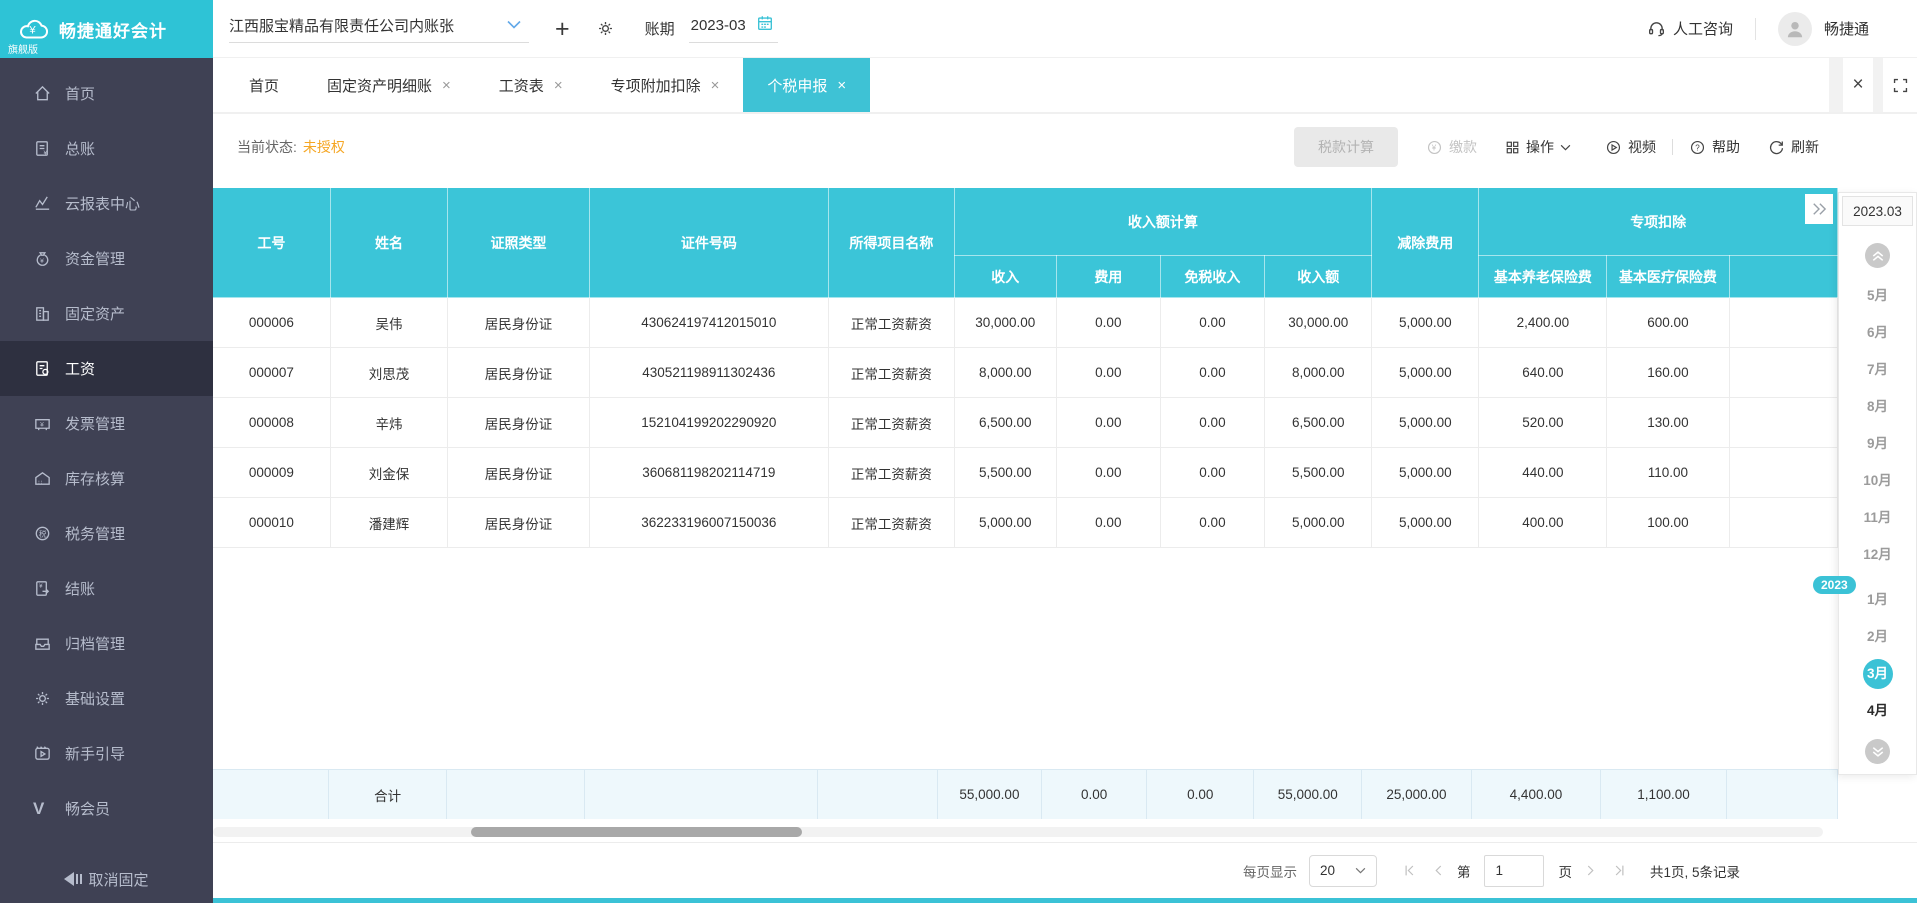 The height and width of the screenshot is (903, 1917). Describe the element at coordinates (1851, 85) in the screenshot. I see `close-tab-button: ×` at that location.